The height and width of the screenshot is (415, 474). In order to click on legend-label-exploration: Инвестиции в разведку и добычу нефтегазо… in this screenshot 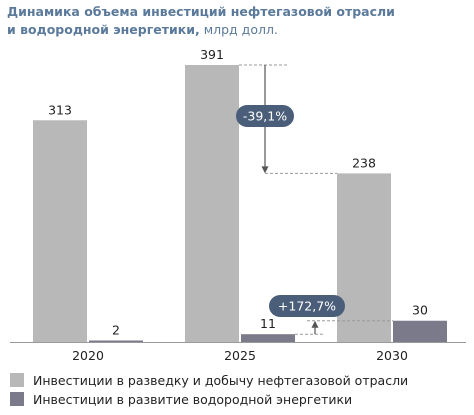, I will do `click(221, 380)`.